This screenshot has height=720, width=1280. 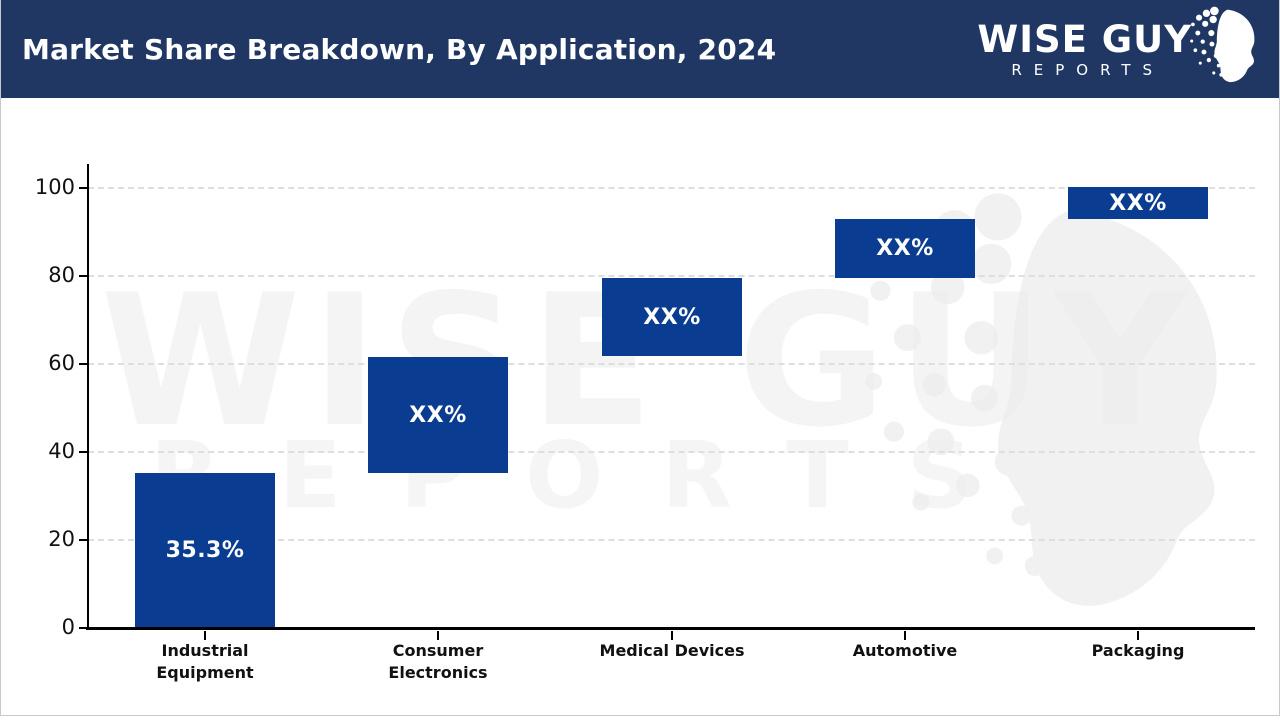 I want to click on category-label: Medical Devices, so click(x=672, y=650).